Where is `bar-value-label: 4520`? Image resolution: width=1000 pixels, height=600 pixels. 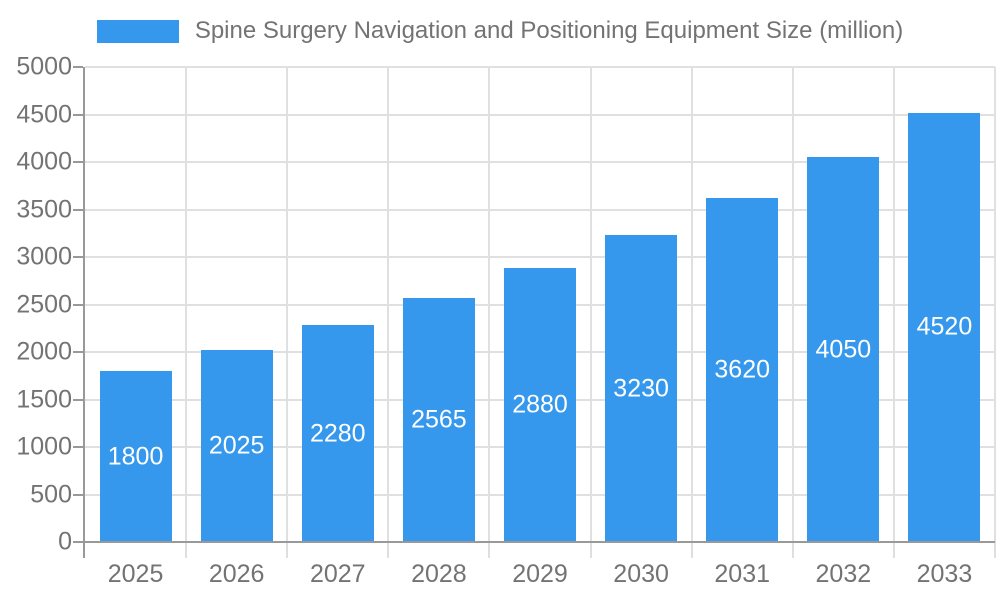 bar-value-label: 4520 is located at coordinates (944, 326).